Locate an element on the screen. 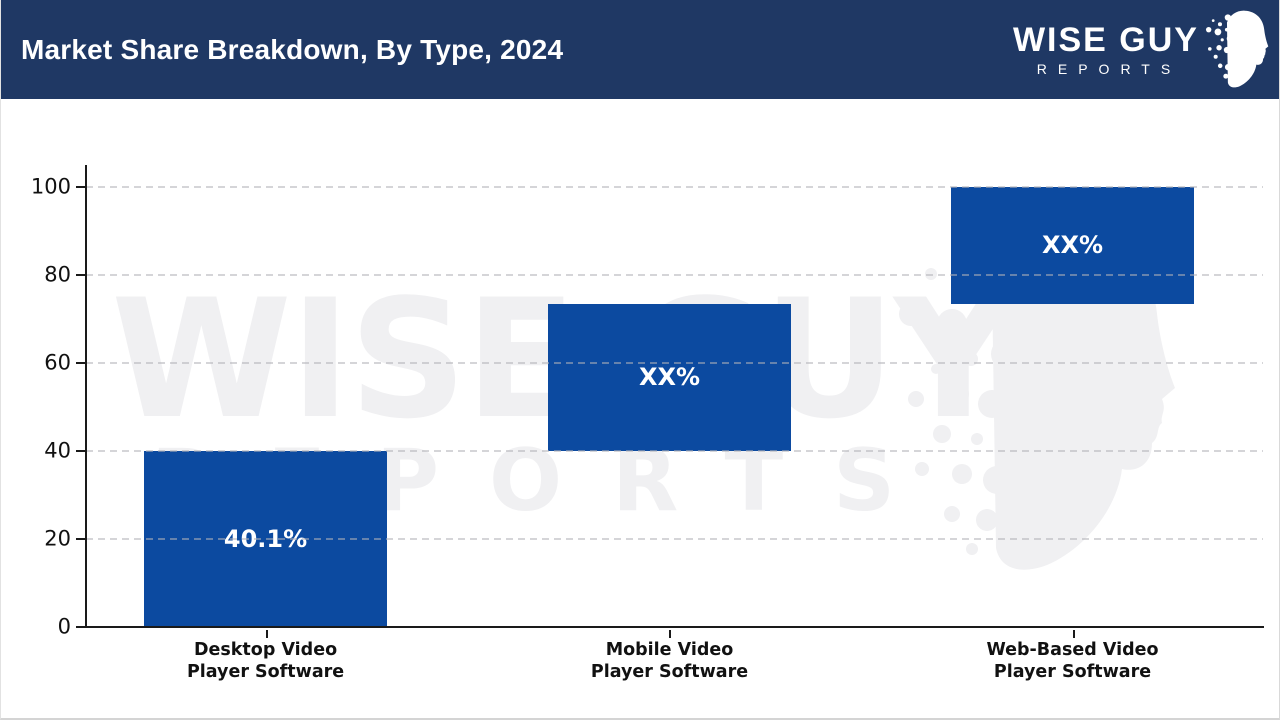  y-tick-label-80: 80 is located at coordinates (57, 274).